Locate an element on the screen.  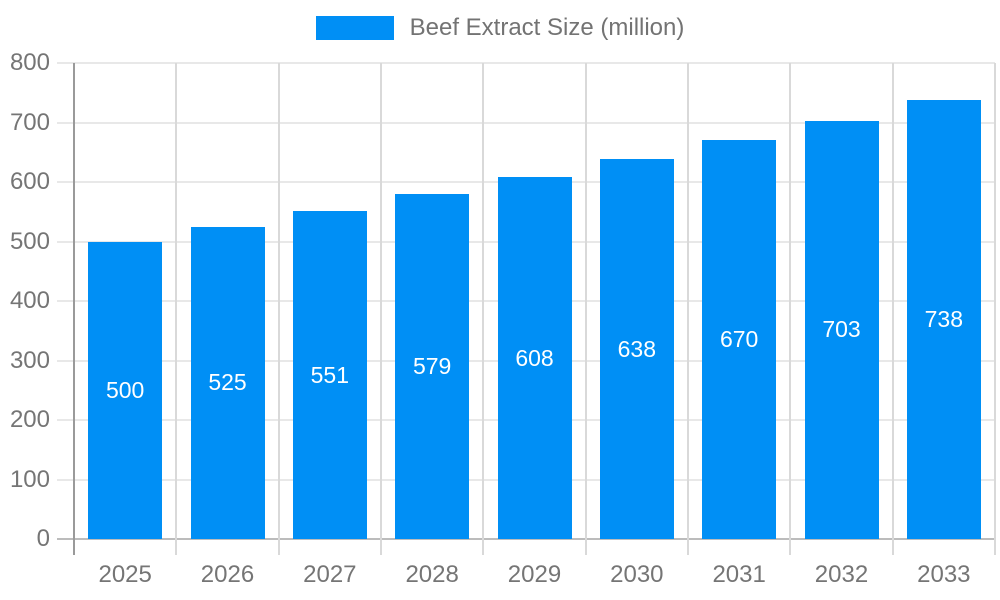
y-tick-label: 200 is located at coordinates (29, 419).